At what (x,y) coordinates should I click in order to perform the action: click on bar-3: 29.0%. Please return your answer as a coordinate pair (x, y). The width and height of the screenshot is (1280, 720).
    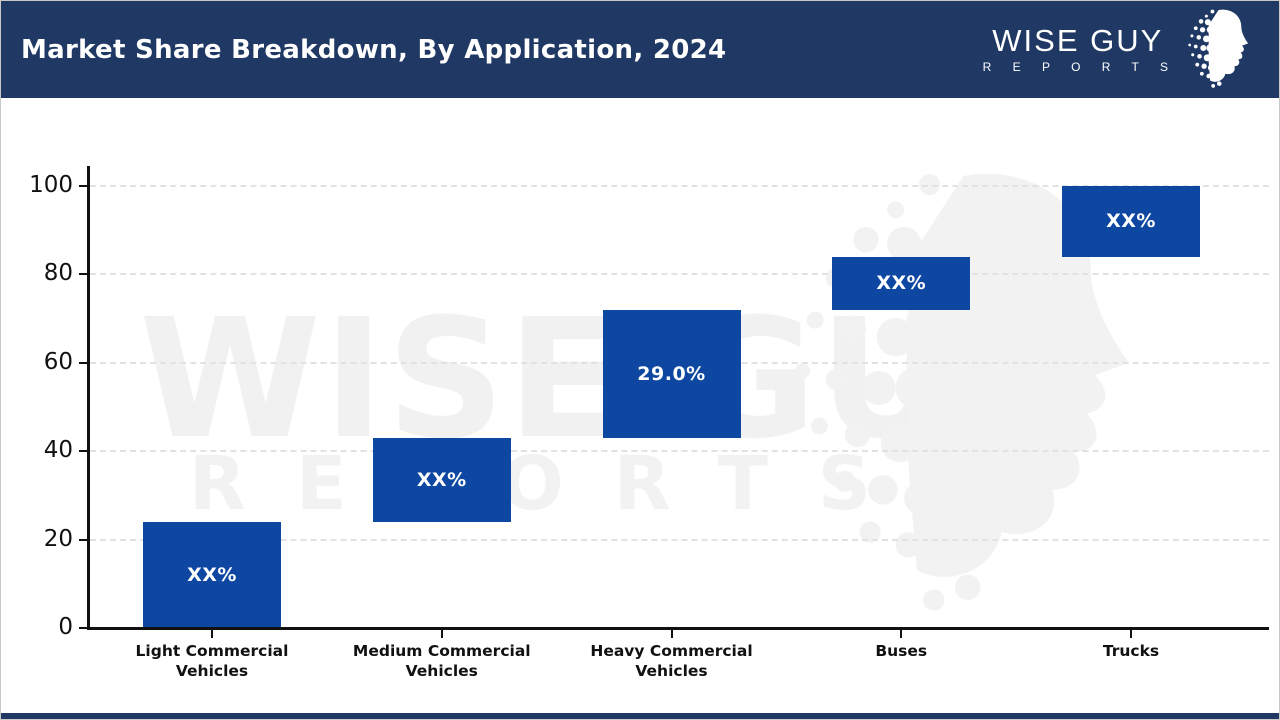
    Looking at the image, I should click on (671, 373).